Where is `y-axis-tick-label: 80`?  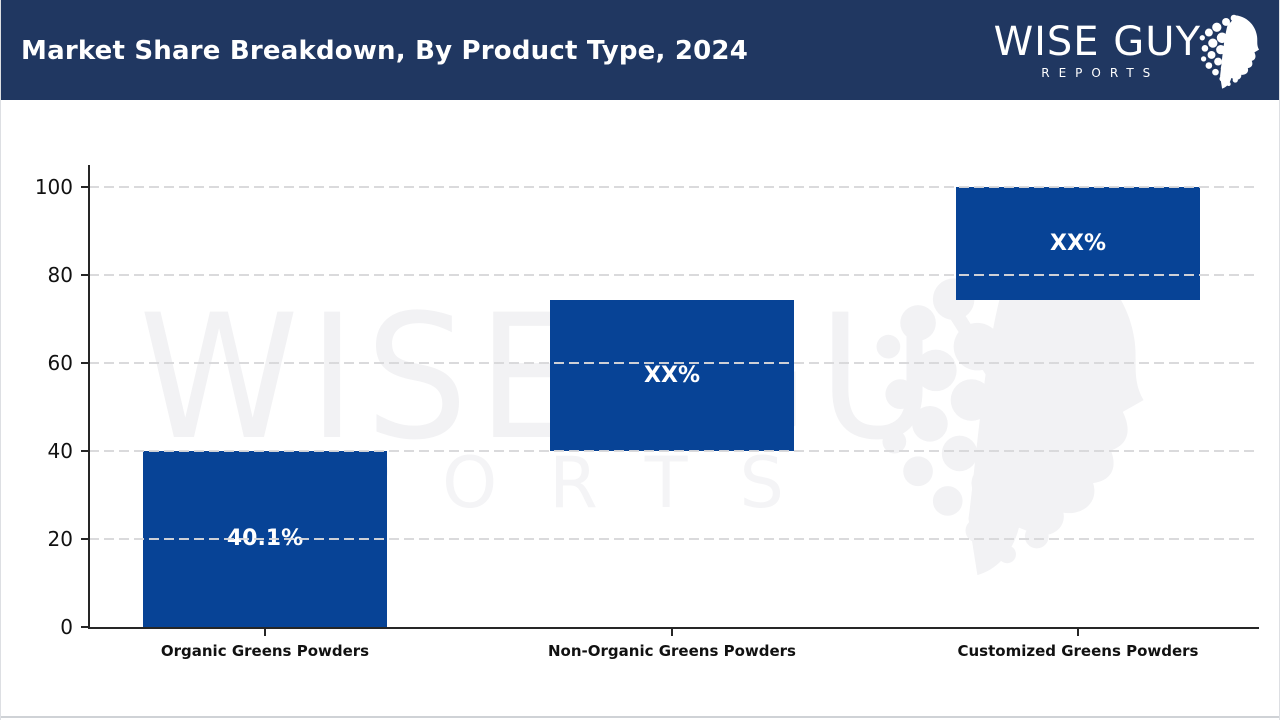 y-axis-tick-label: 80 is located at coordinates (60, 275).